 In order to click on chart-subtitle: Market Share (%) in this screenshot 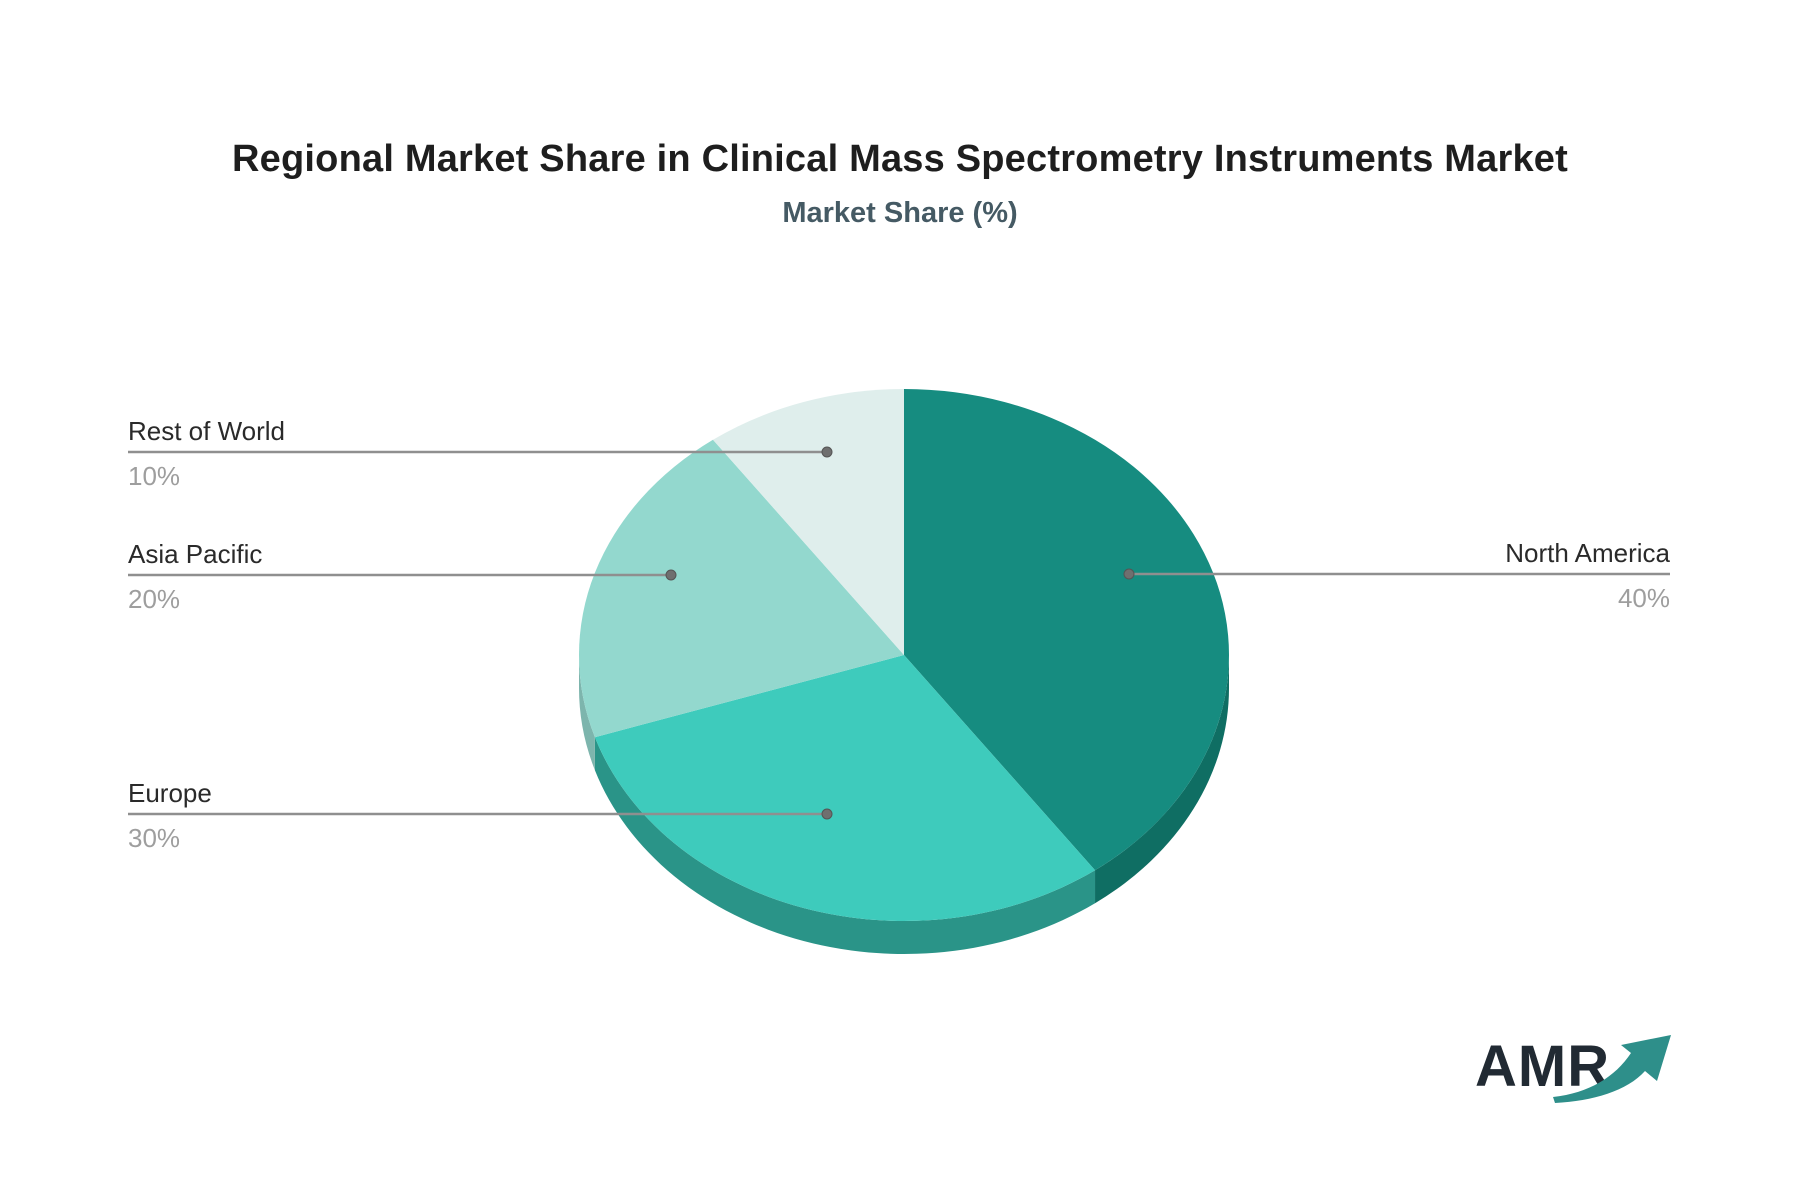, I will do `click(900, 213)`.